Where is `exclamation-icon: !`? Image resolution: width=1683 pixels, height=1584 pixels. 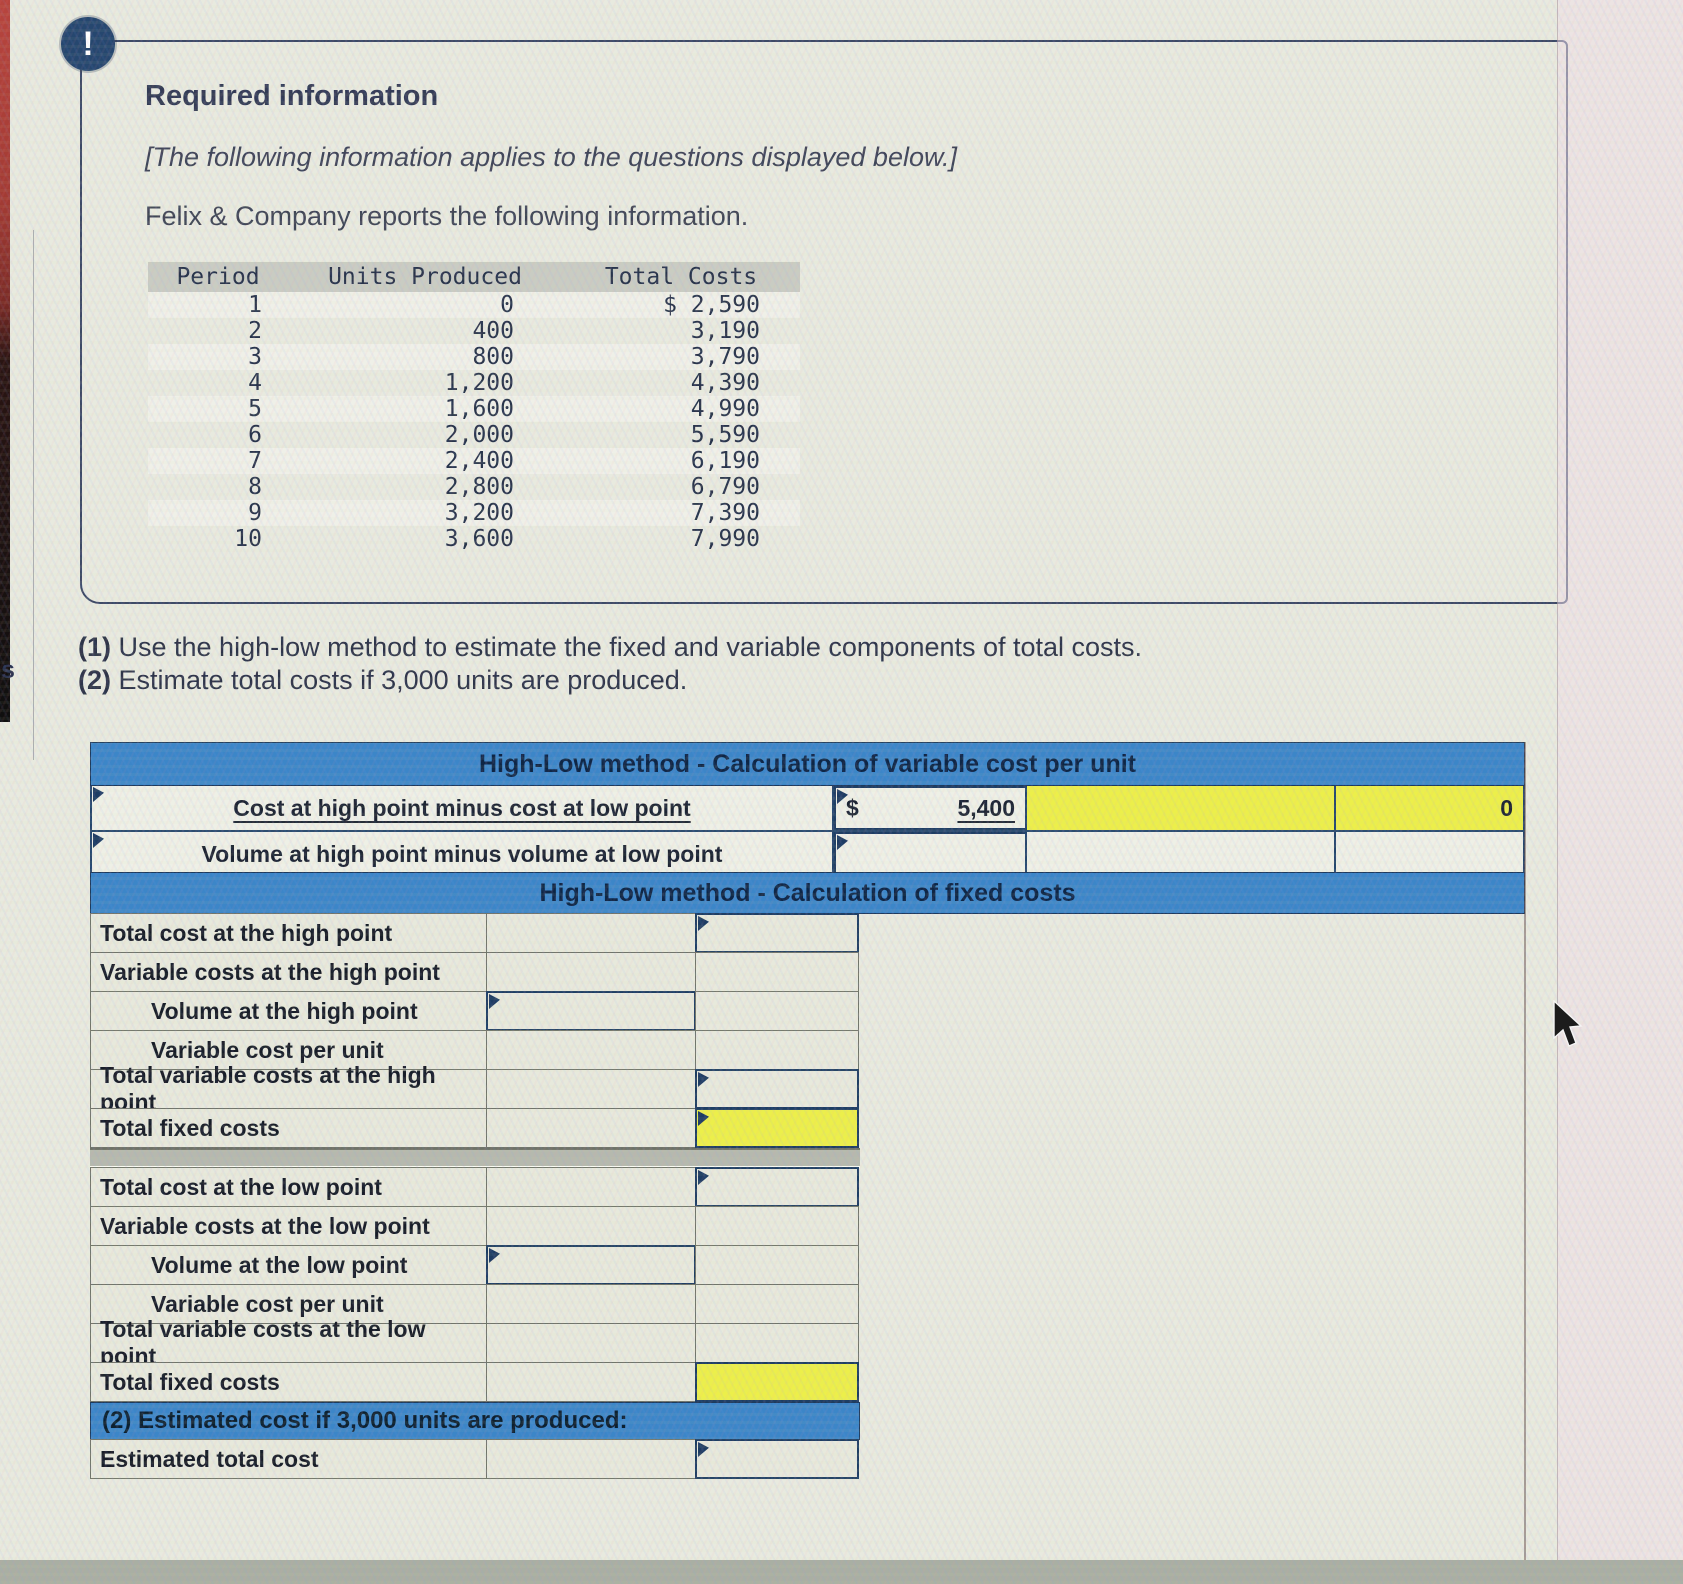 exclamation-icon: ! is located at coordinates (88, 44).